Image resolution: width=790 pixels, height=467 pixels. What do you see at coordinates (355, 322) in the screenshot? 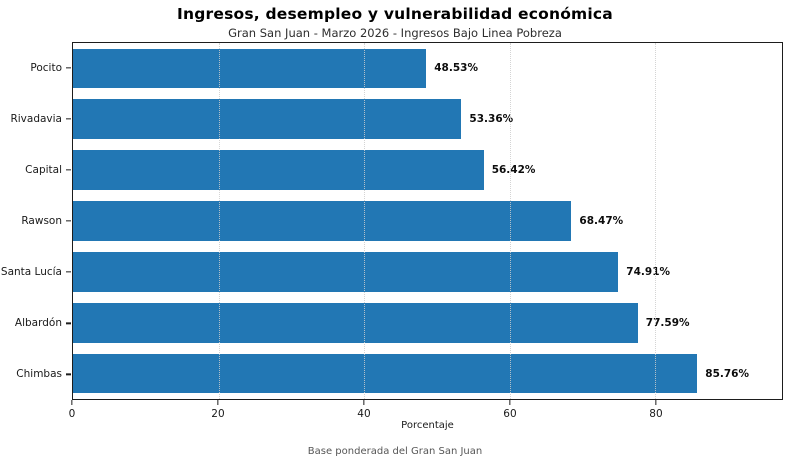
I see `bar-albardón` at bounding box center [355, 322].